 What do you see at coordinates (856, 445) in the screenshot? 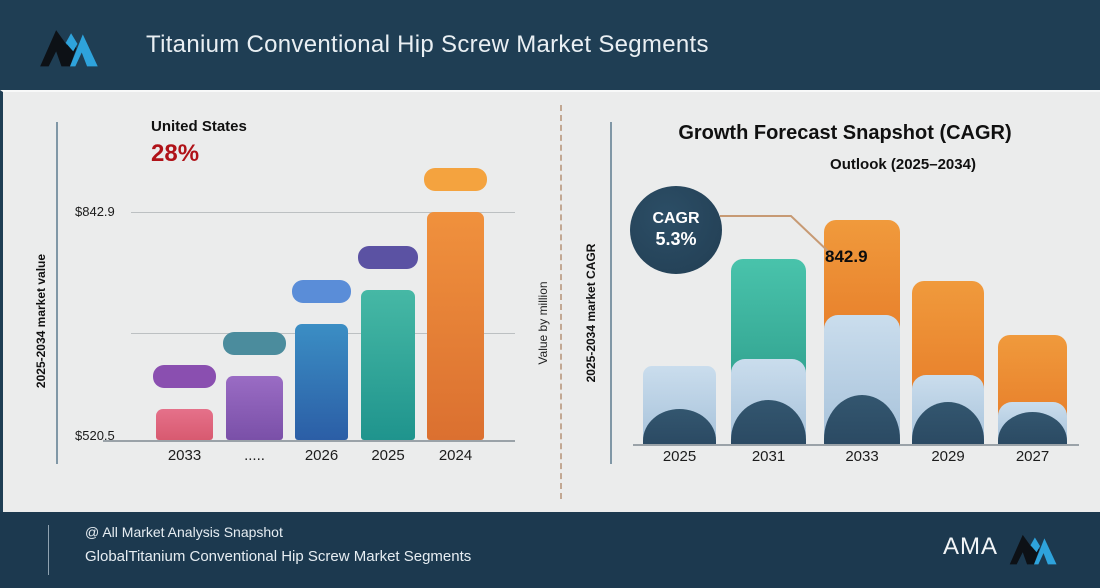
I see `right-x-axis` at bounding box center [856, 445].